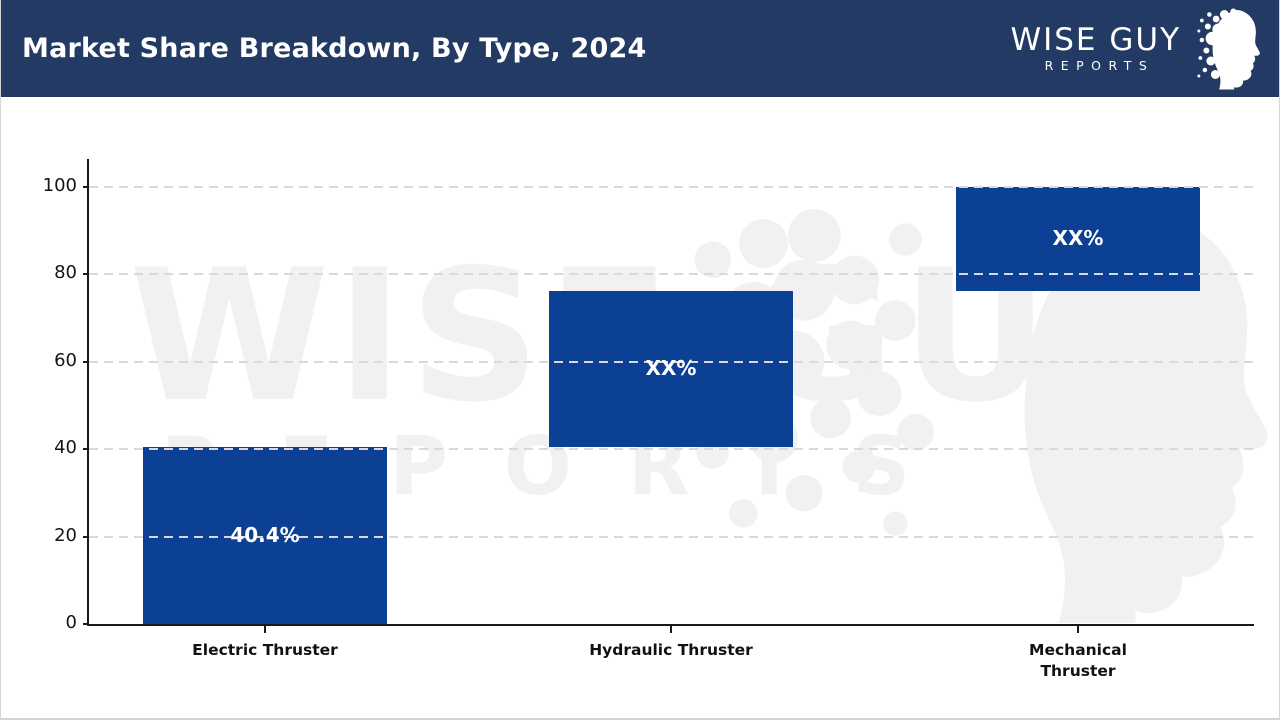 The image size is (1280, 720). I want to click on page-title: Market Share Breakdown, By Type, 2024, so click(334, 48).